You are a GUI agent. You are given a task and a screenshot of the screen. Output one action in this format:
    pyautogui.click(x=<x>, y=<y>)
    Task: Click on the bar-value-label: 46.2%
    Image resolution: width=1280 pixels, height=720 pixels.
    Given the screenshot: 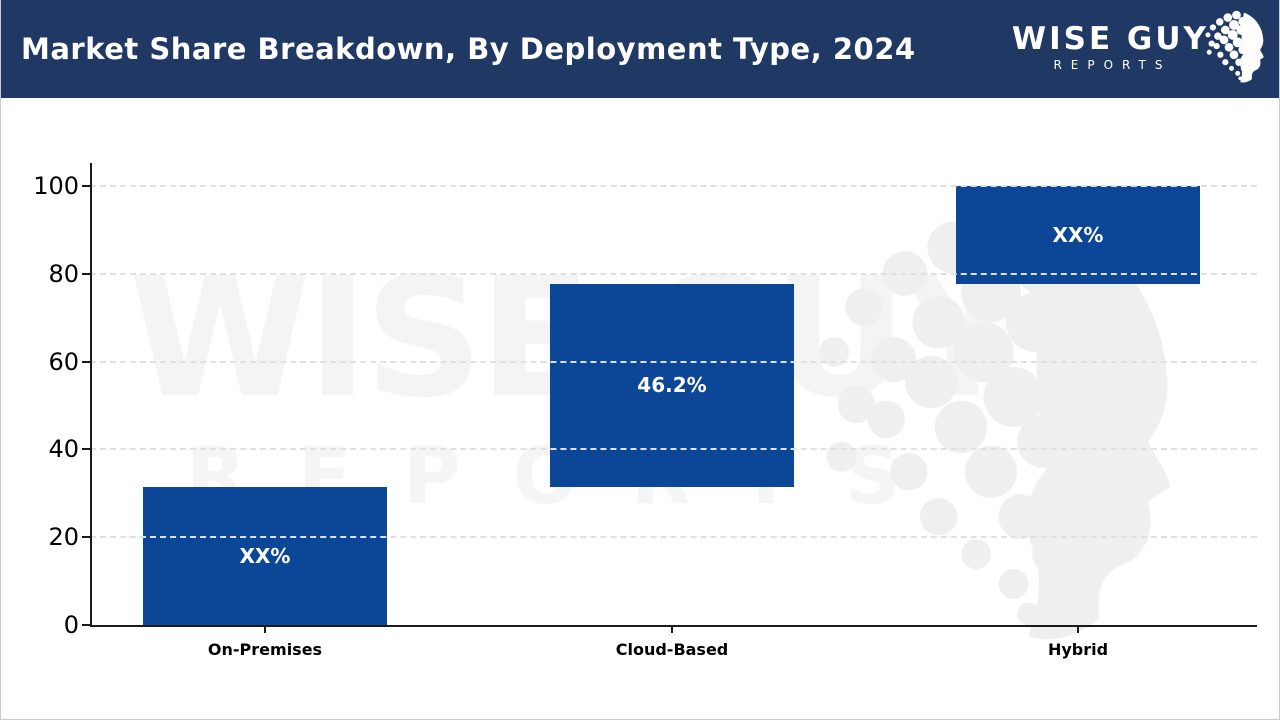 What is the action you would take?
    pyautogui.click(x=672, y=385)
    